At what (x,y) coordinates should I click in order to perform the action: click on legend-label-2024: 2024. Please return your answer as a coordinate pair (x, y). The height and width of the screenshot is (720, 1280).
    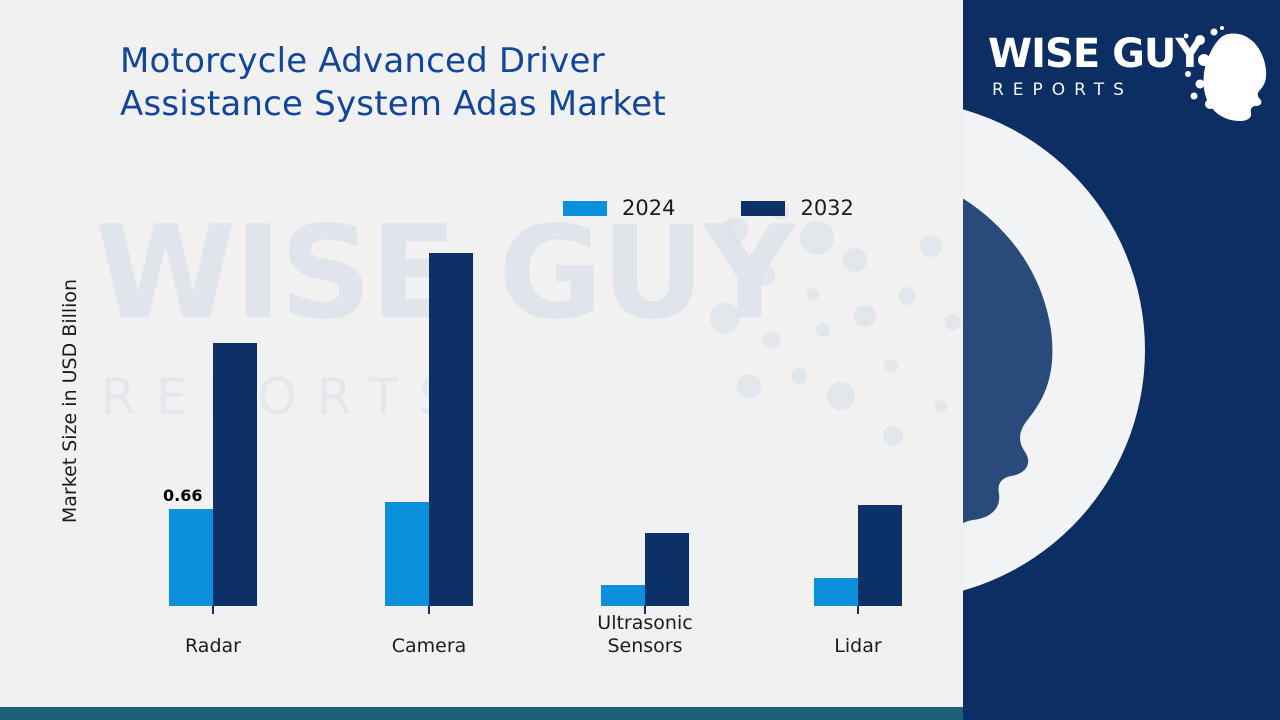
    Looking at the image, I should click on (649, 208).